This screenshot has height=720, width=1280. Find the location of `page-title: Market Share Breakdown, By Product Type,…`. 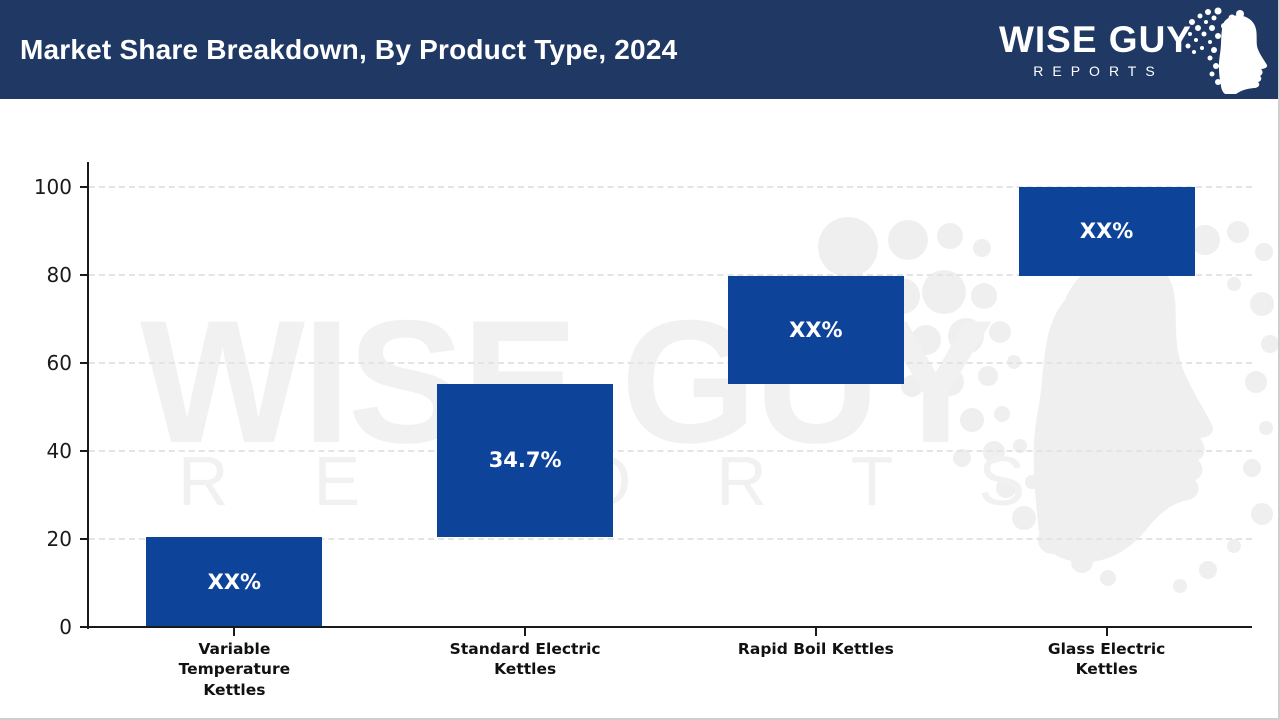

page-title: Market Share Breakdown, By Product Type,… is located at coordinates (349, 49).